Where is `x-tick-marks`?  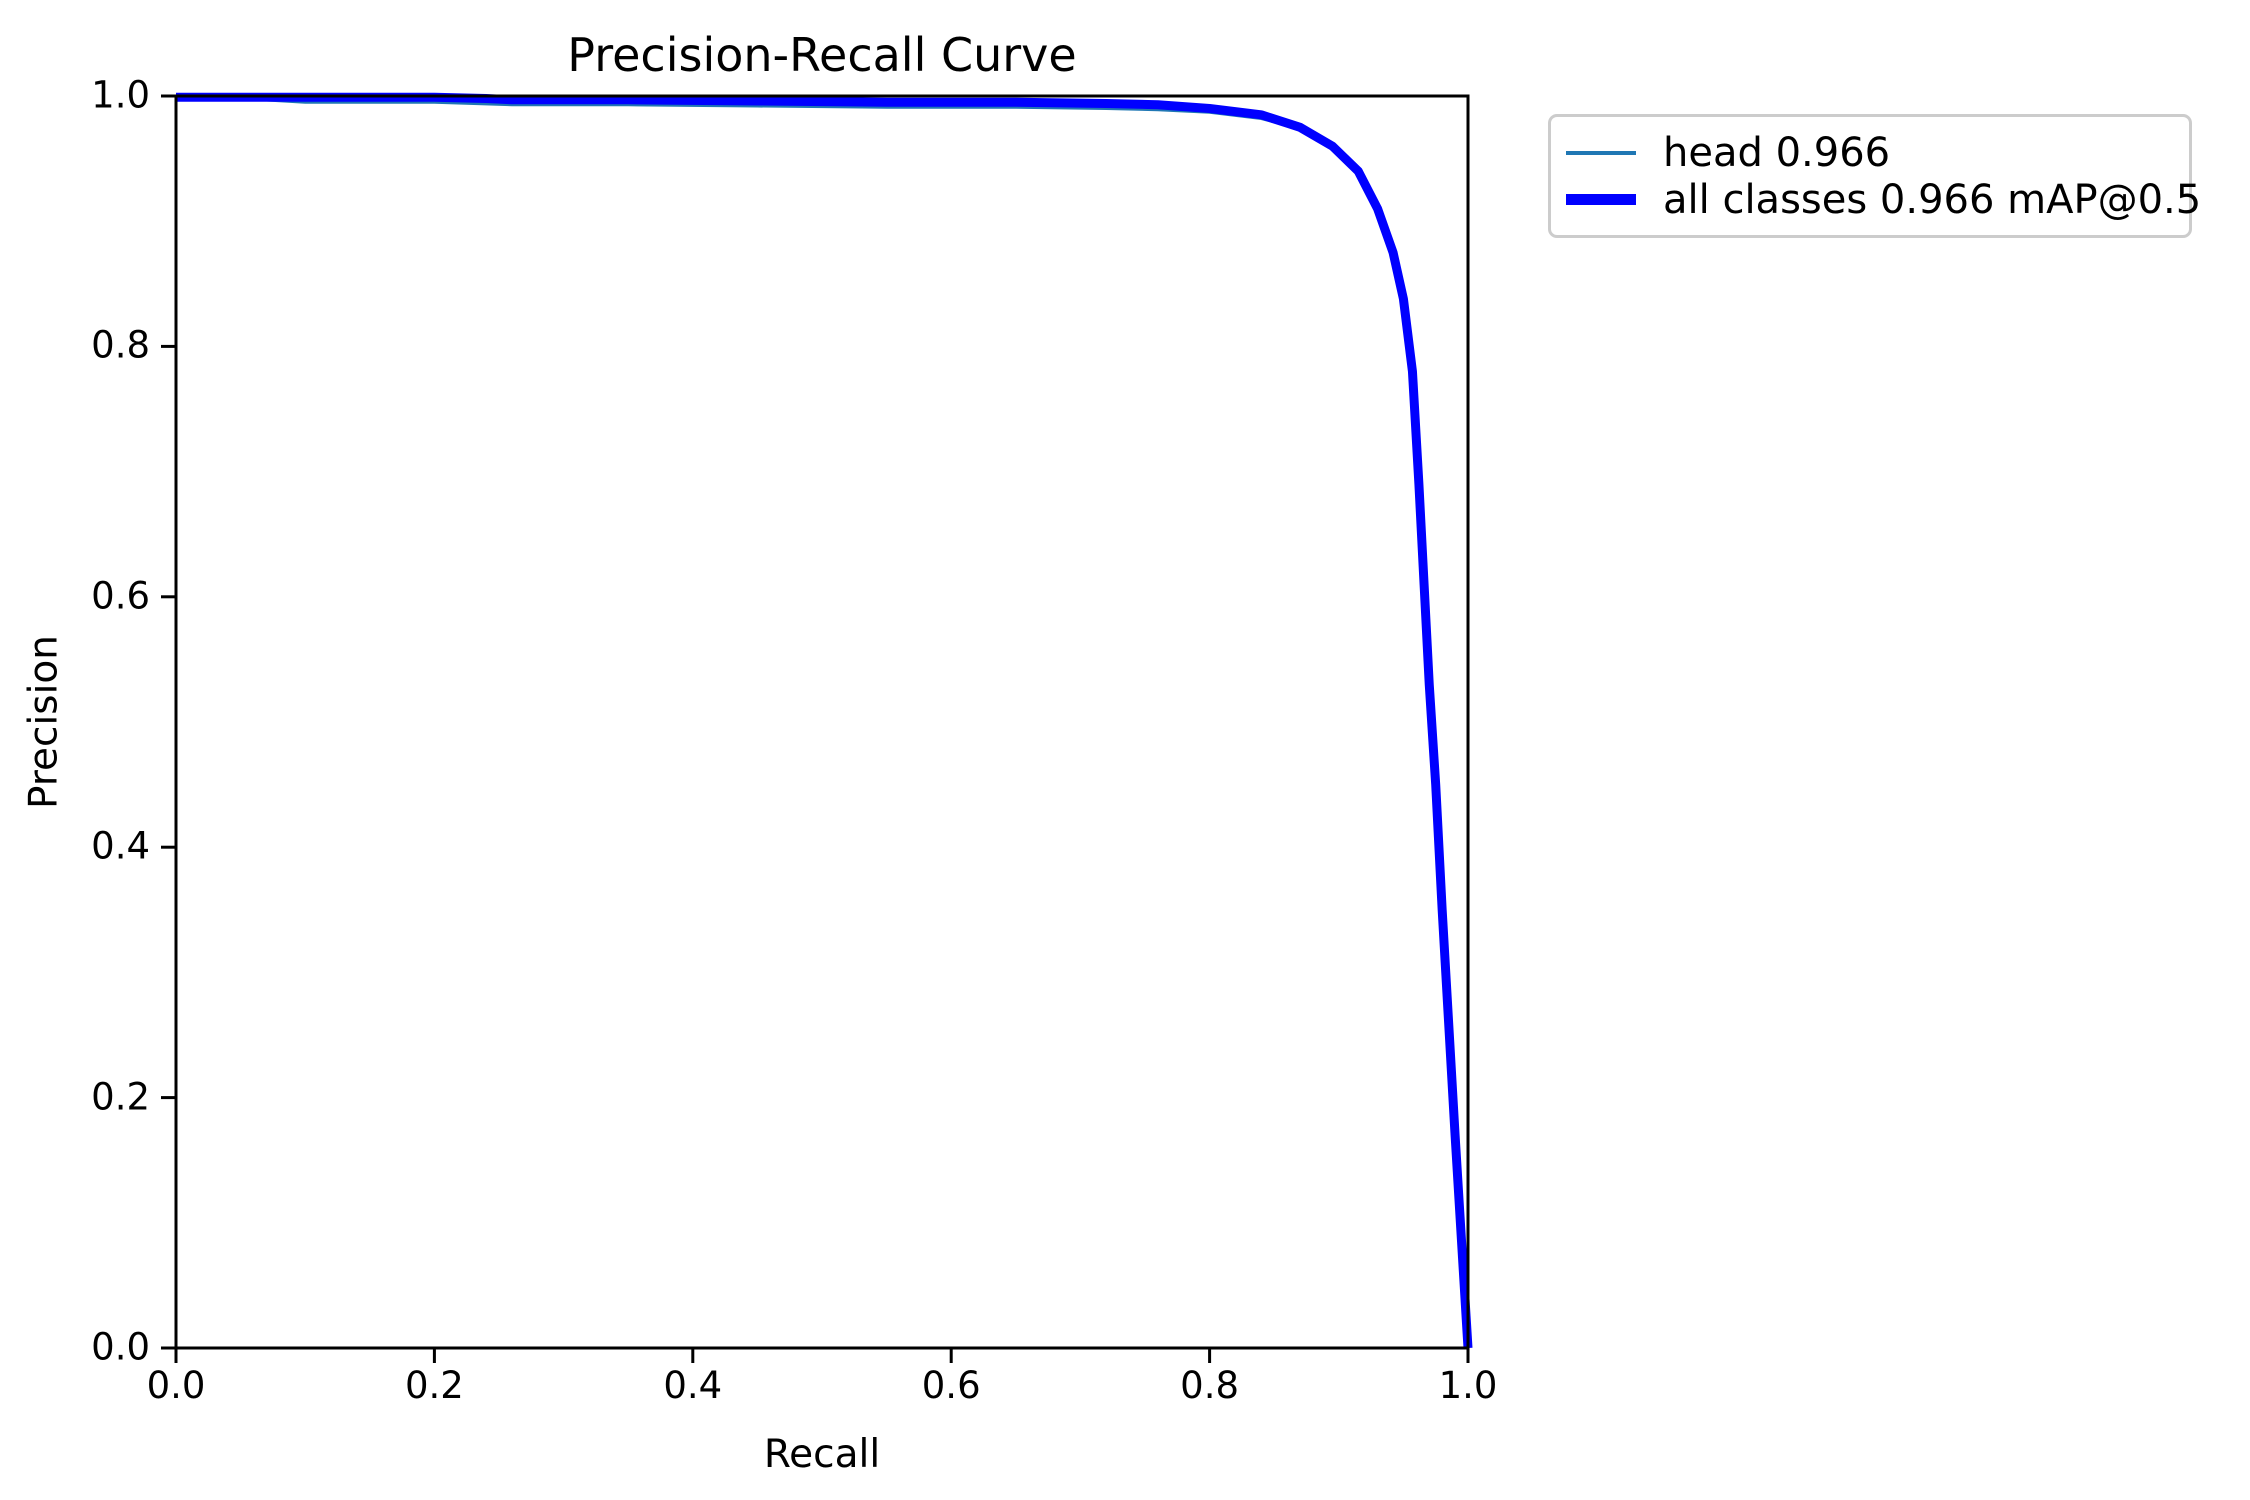
x-tick-marks is located at coordinates (822, 1355).